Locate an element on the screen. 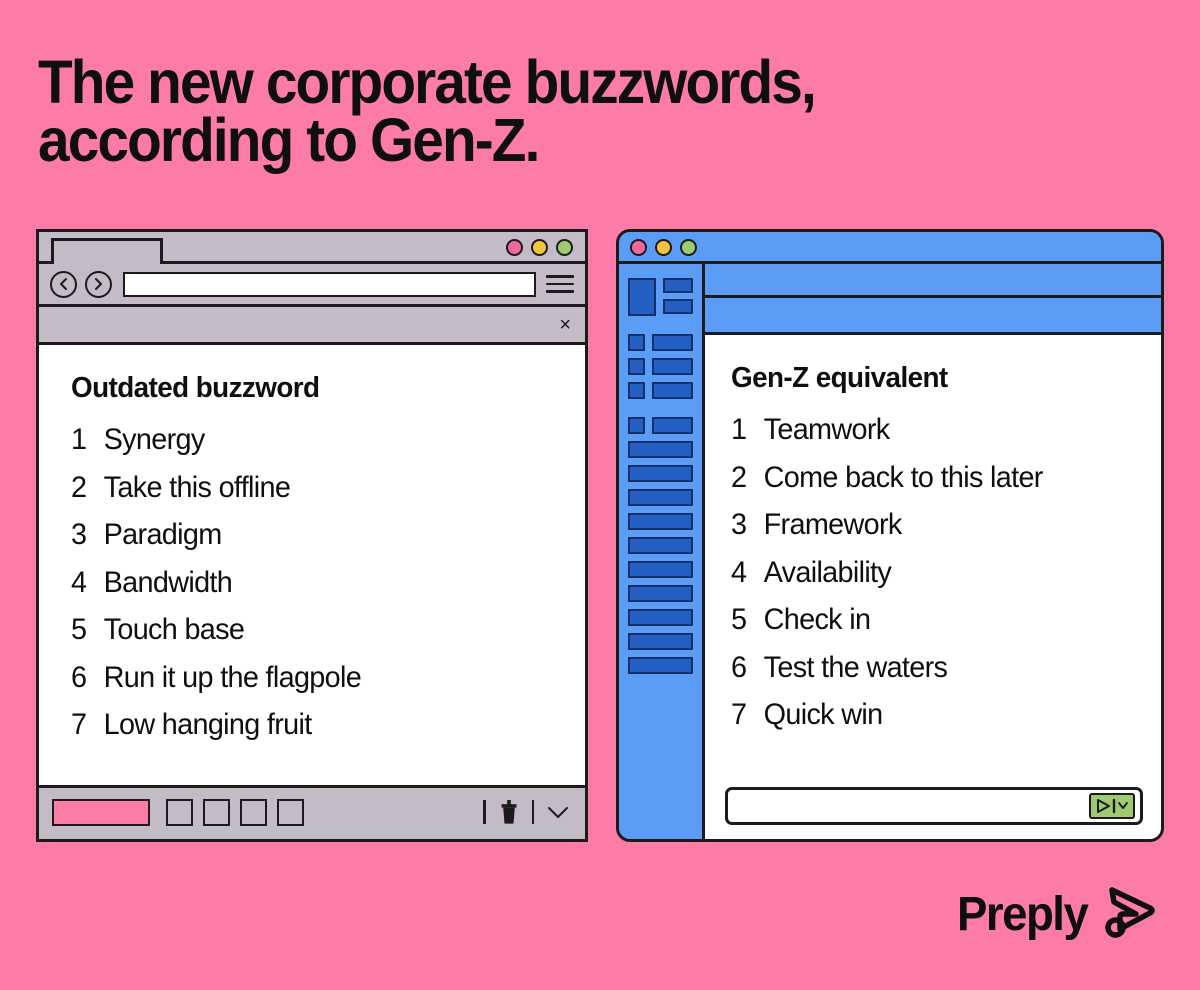 This screenshot has width=1200, height=990. chevron-right-icon is located at coordinates (98, 284).